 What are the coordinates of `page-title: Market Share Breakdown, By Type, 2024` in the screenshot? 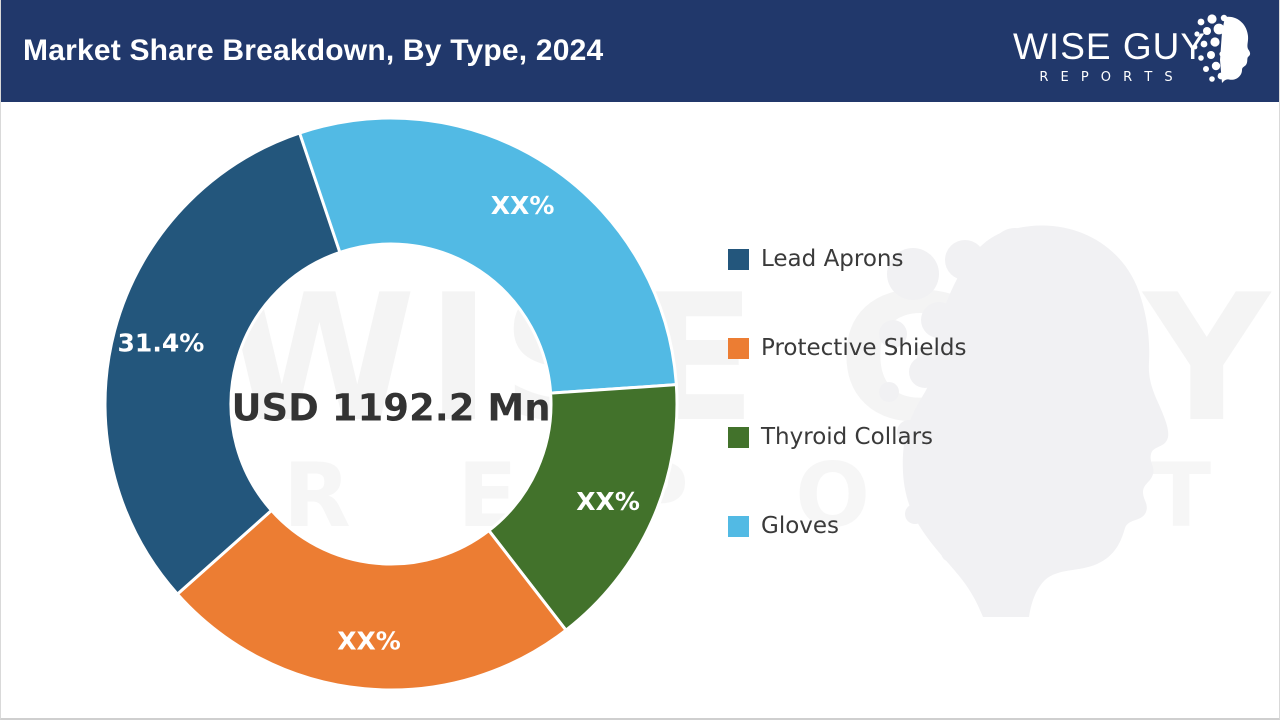 It's located at (313, 50).